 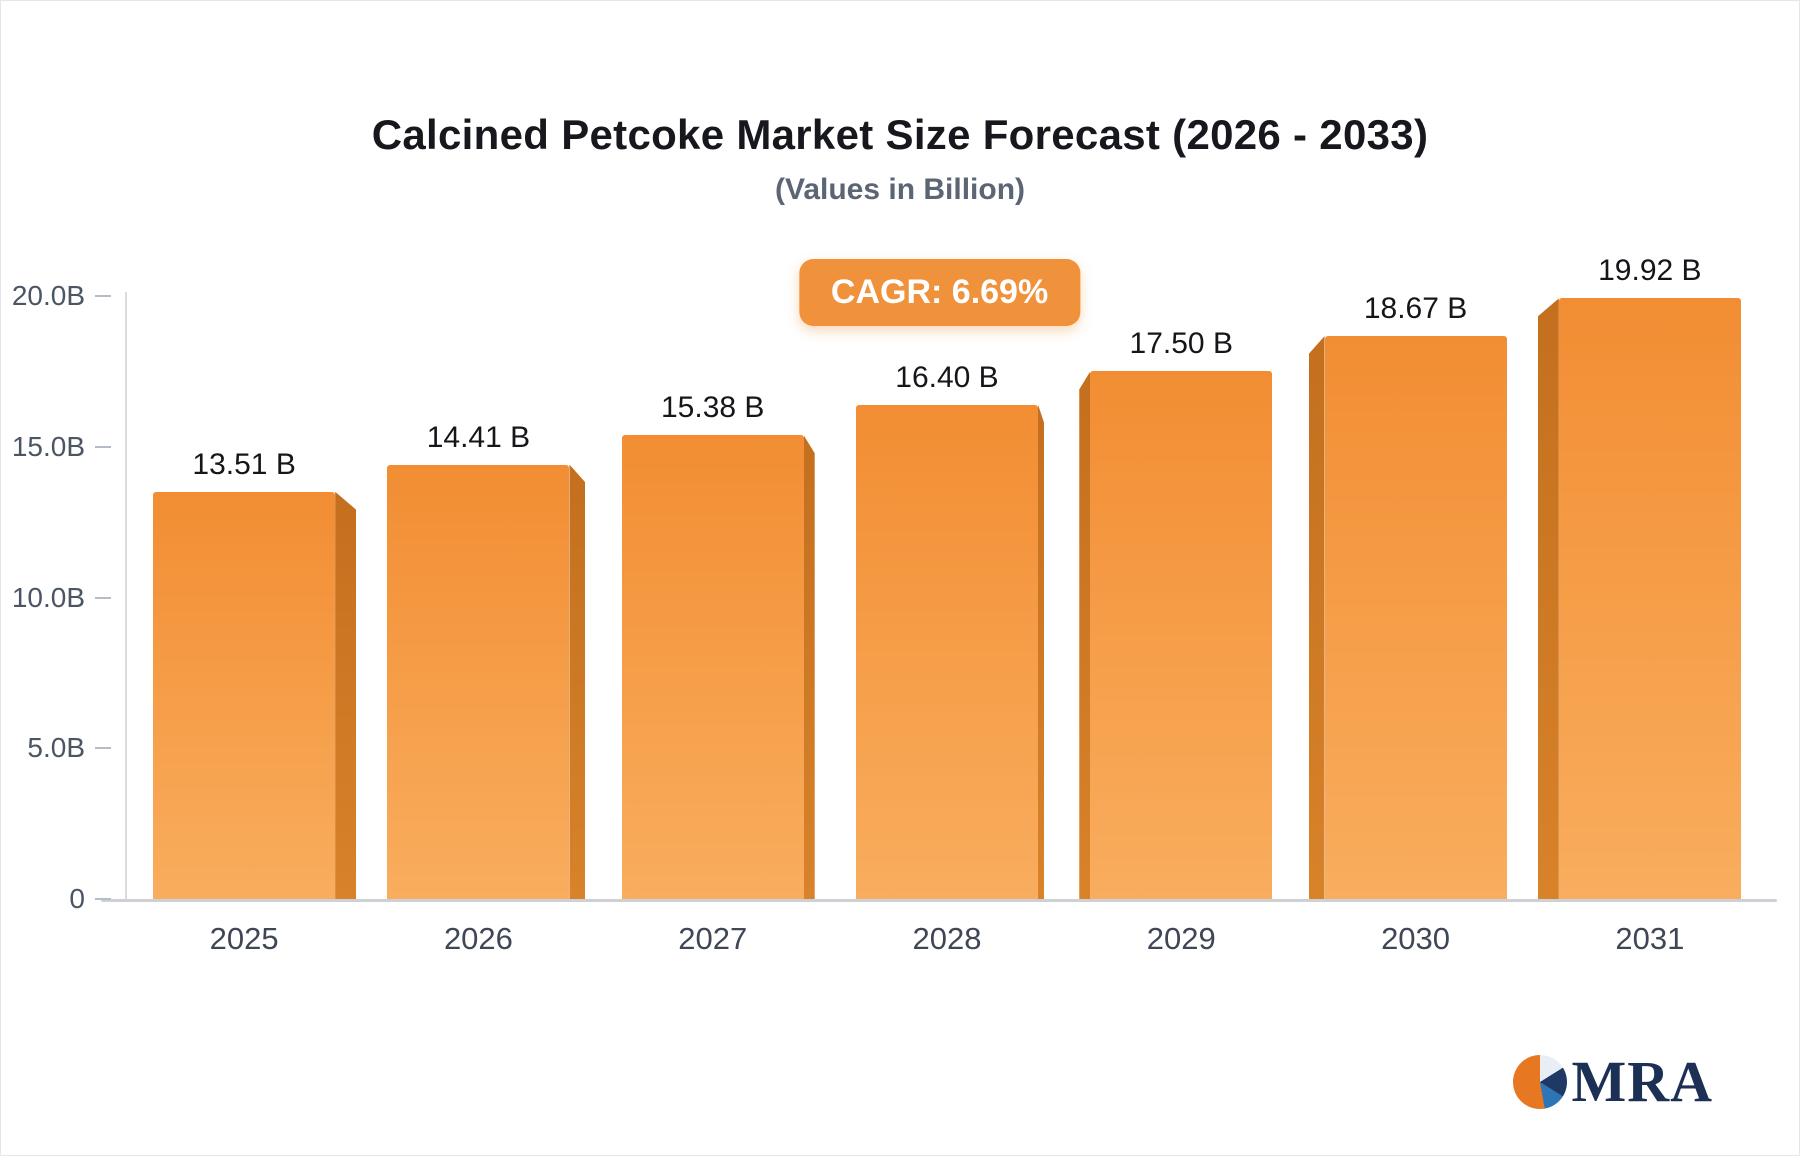 What do you see at coordinates (77, 898) in the screenshot?
I see `y-tick-label: 0` at bounding box center [77, 898].